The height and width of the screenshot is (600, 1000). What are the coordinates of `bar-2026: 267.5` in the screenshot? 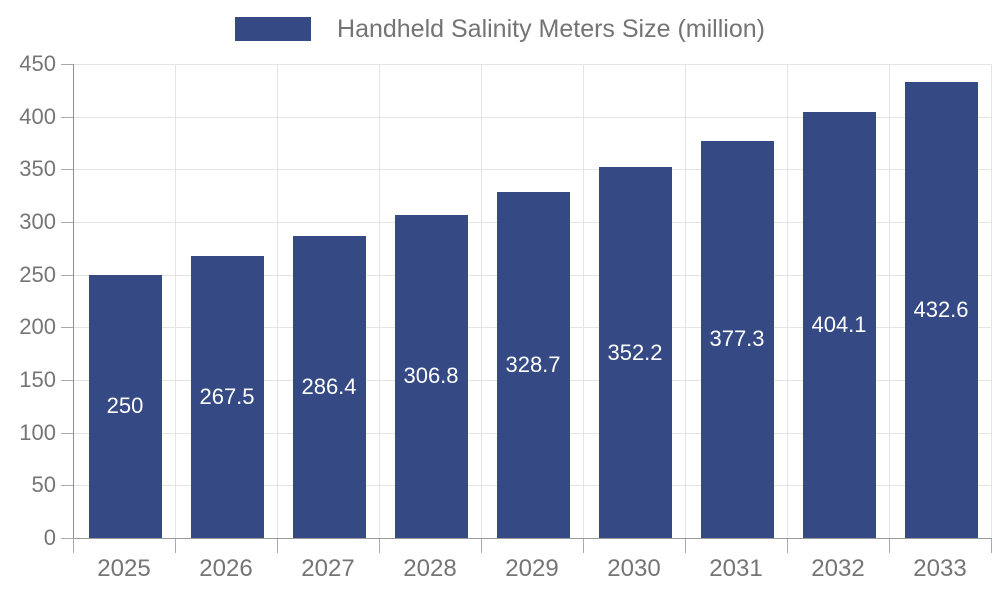 It's located at (227, 397).